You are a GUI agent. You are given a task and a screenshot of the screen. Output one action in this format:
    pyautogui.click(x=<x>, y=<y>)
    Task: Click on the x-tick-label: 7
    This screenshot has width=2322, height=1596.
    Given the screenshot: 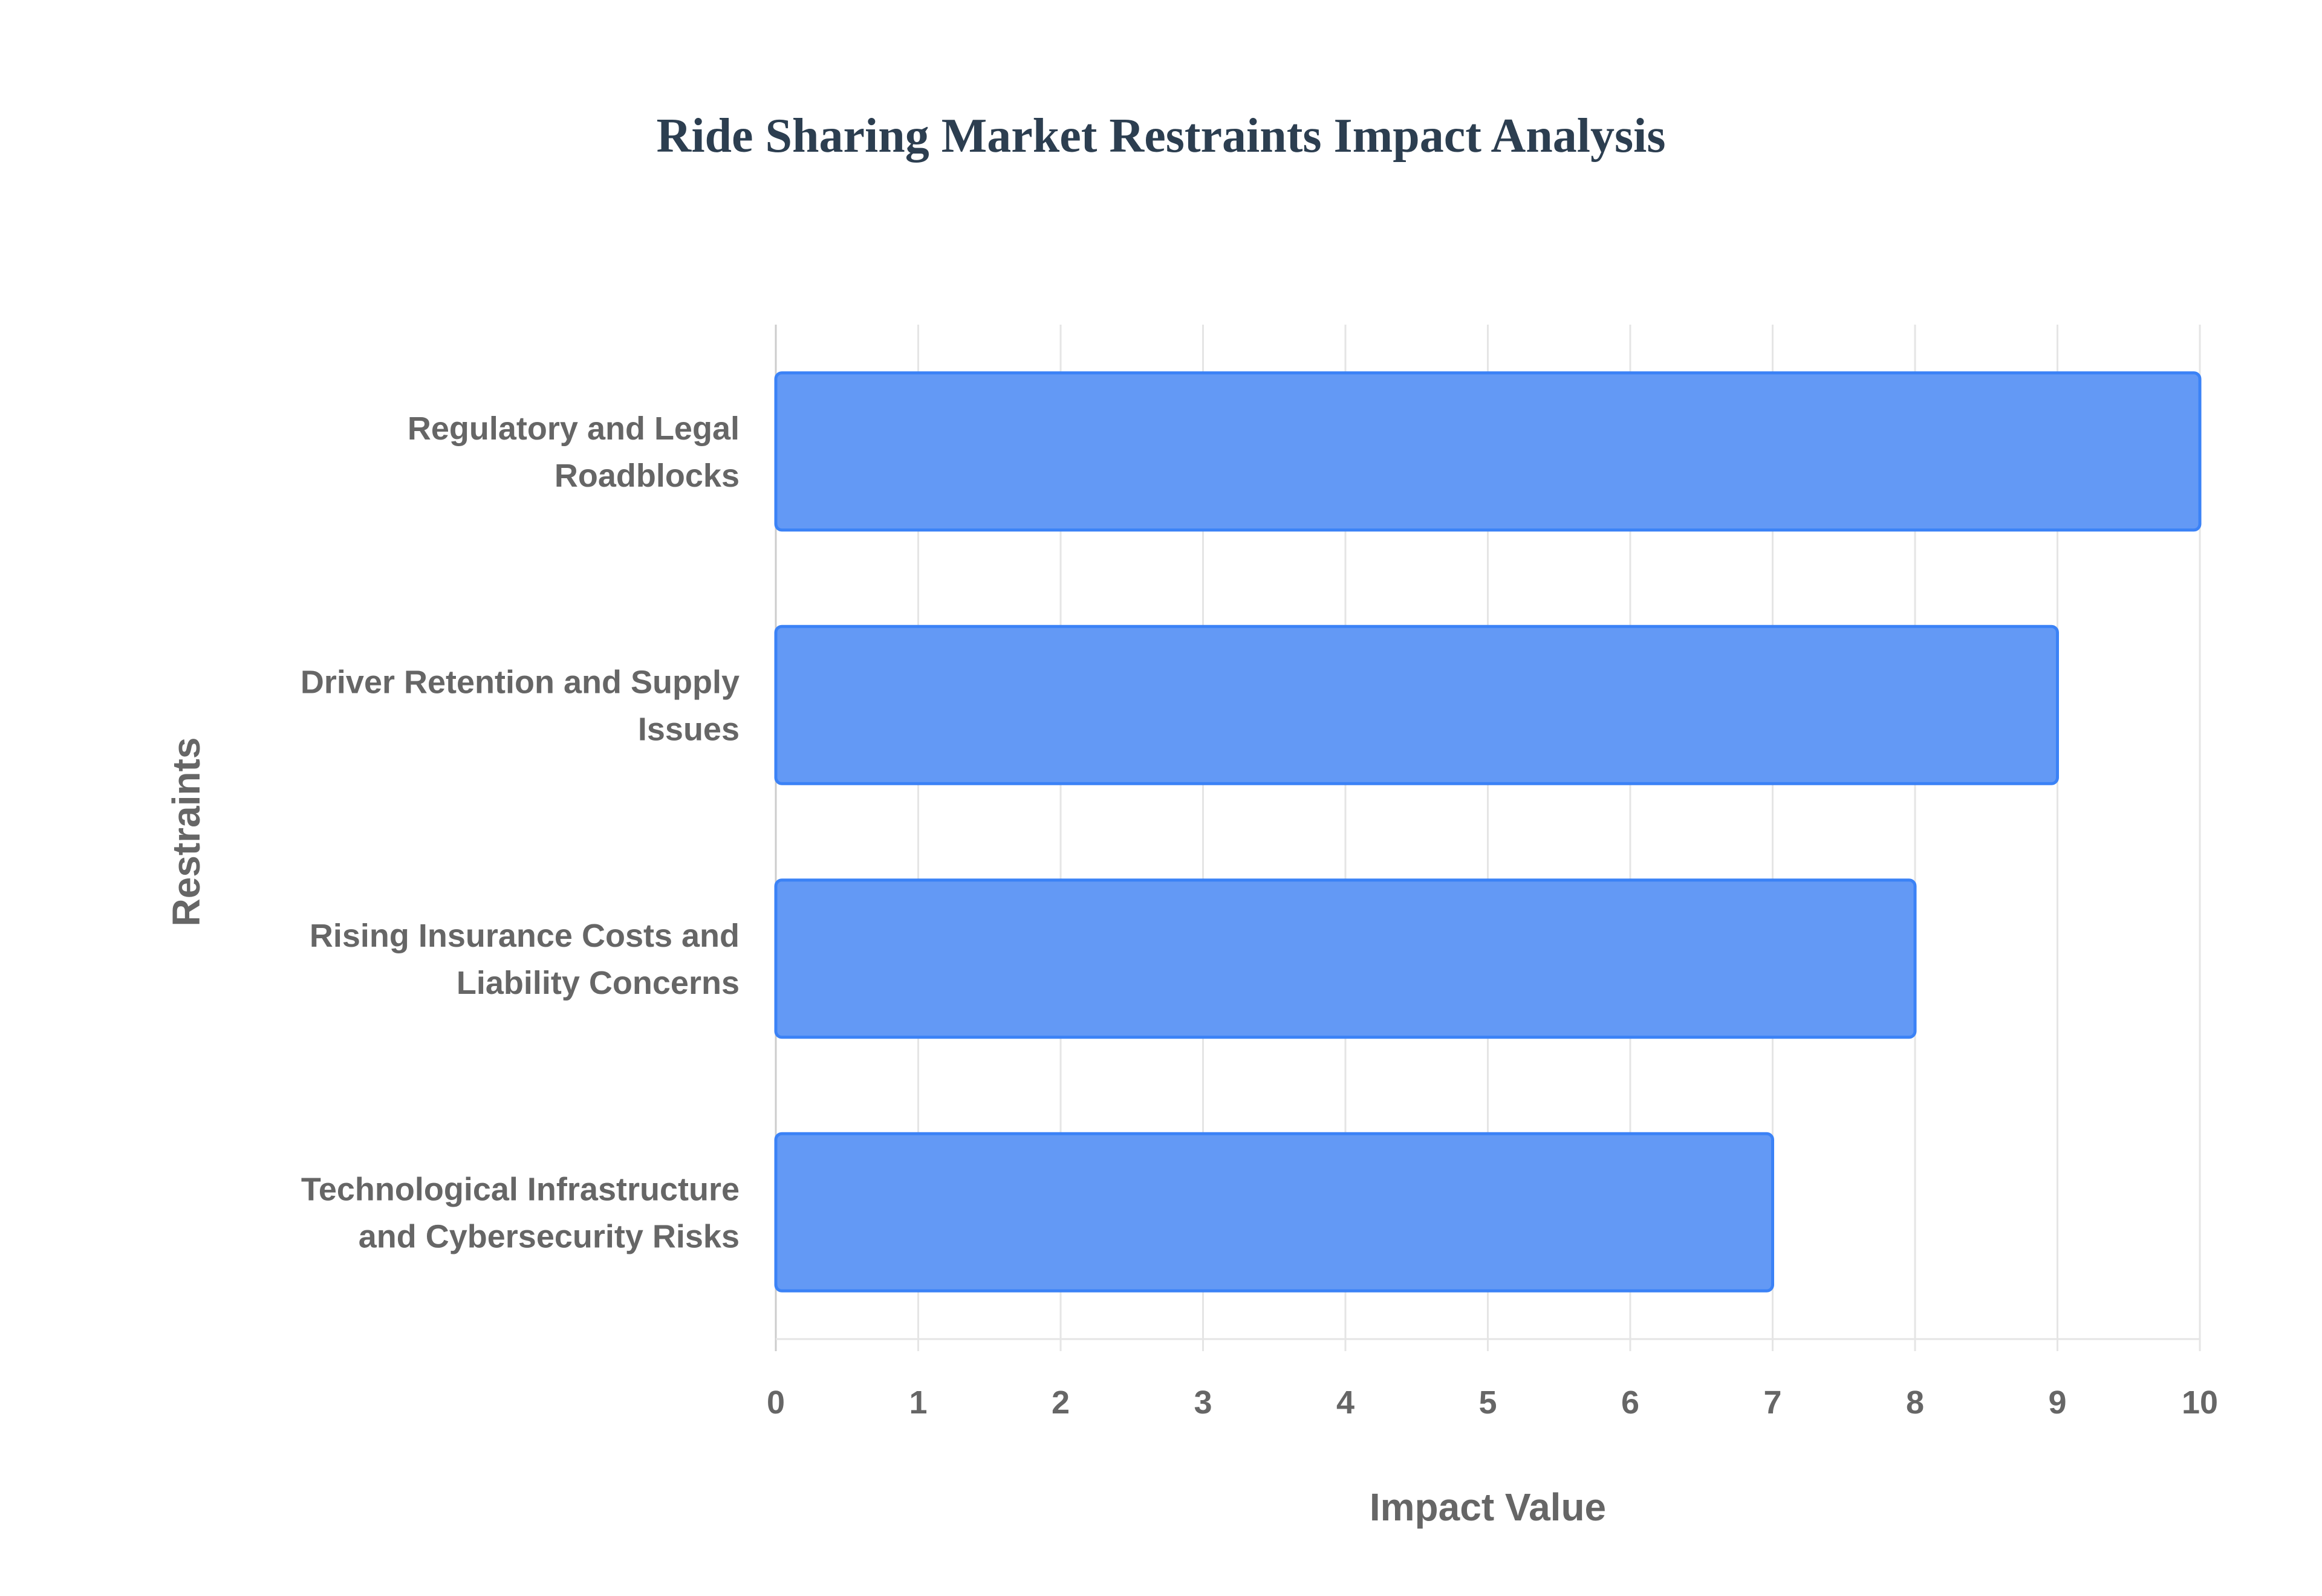 What is the action you would take?
    pyautogui.click(x=1772, y=1402)
    